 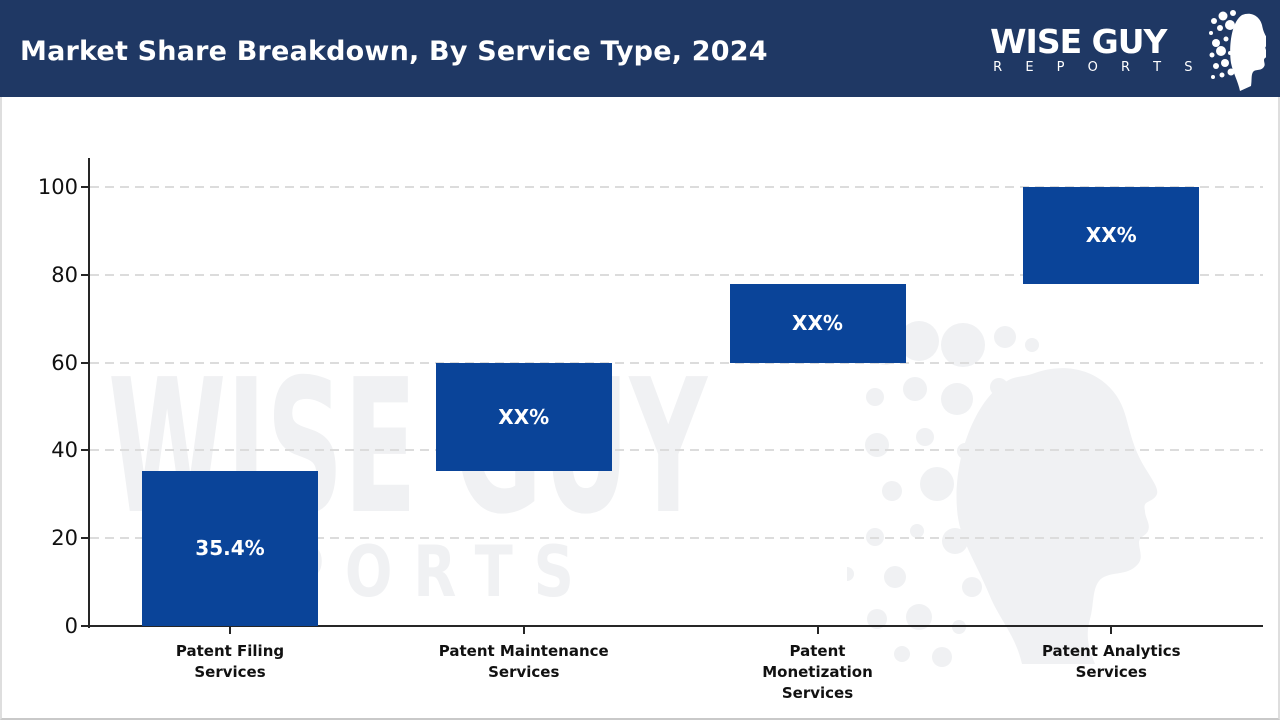 What do you see at coordinates (230, 661) in the screenshot?
I see `x-category-label: Patent Filing Services` at bounding box center [230, 661].